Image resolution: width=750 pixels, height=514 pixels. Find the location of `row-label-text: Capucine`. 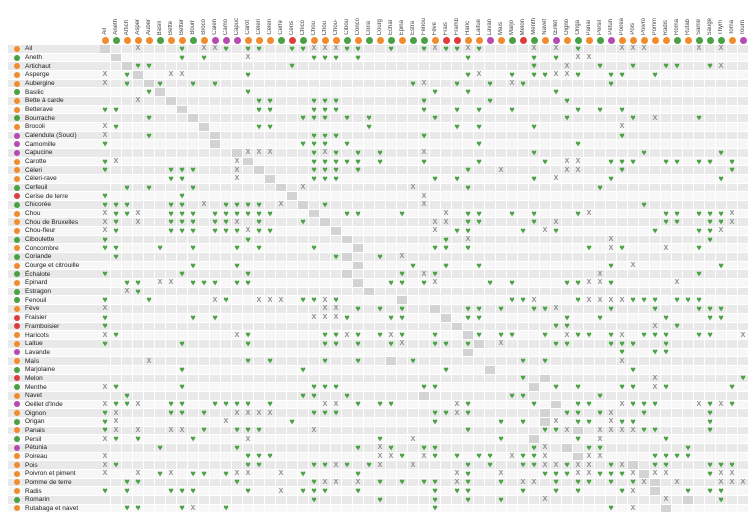

row-label-text: Capucine is located at coordinates (39, 153).